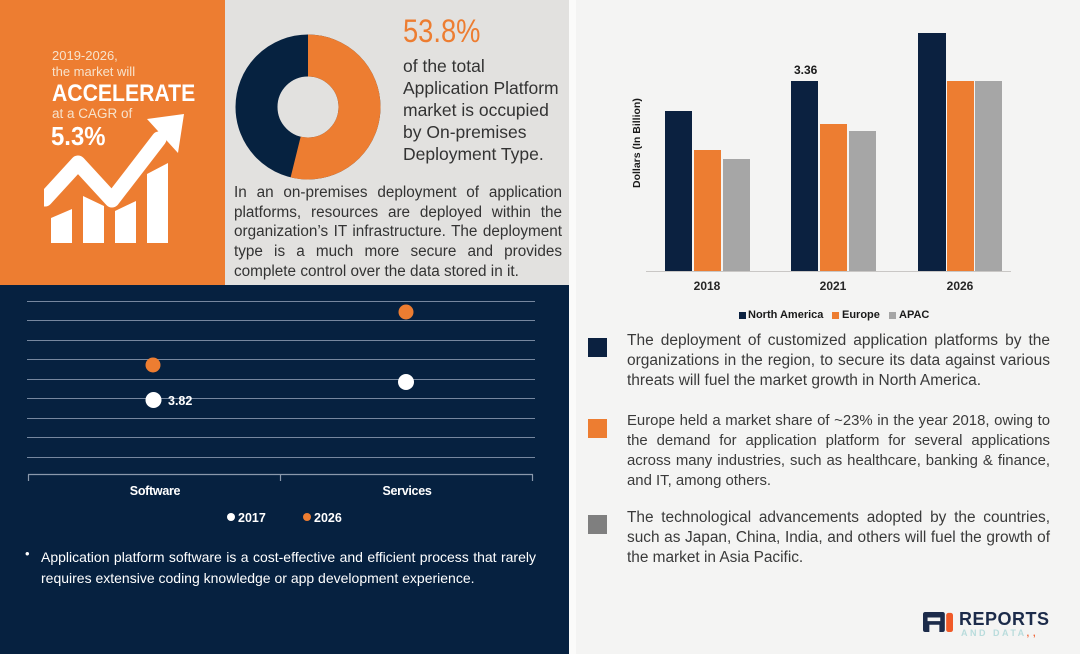 The width and height of the screenshot is (1080, 654). I want to click on svg-text: Services, so click(406, 491).